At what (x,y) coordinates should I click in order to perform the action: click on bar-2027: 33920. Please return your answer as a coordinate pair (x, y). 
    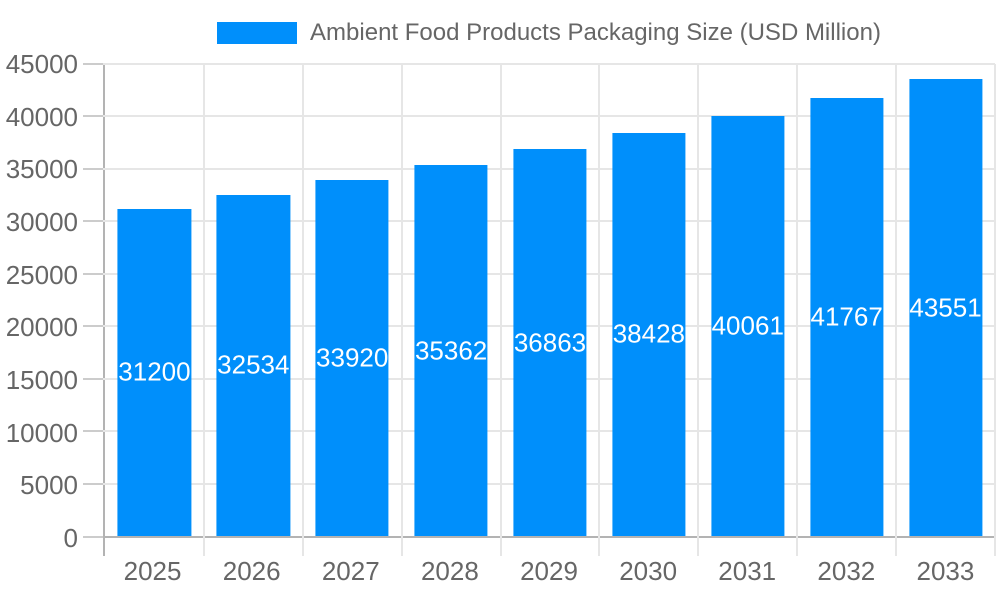
    Looking at the image, I should click on (352, 358).